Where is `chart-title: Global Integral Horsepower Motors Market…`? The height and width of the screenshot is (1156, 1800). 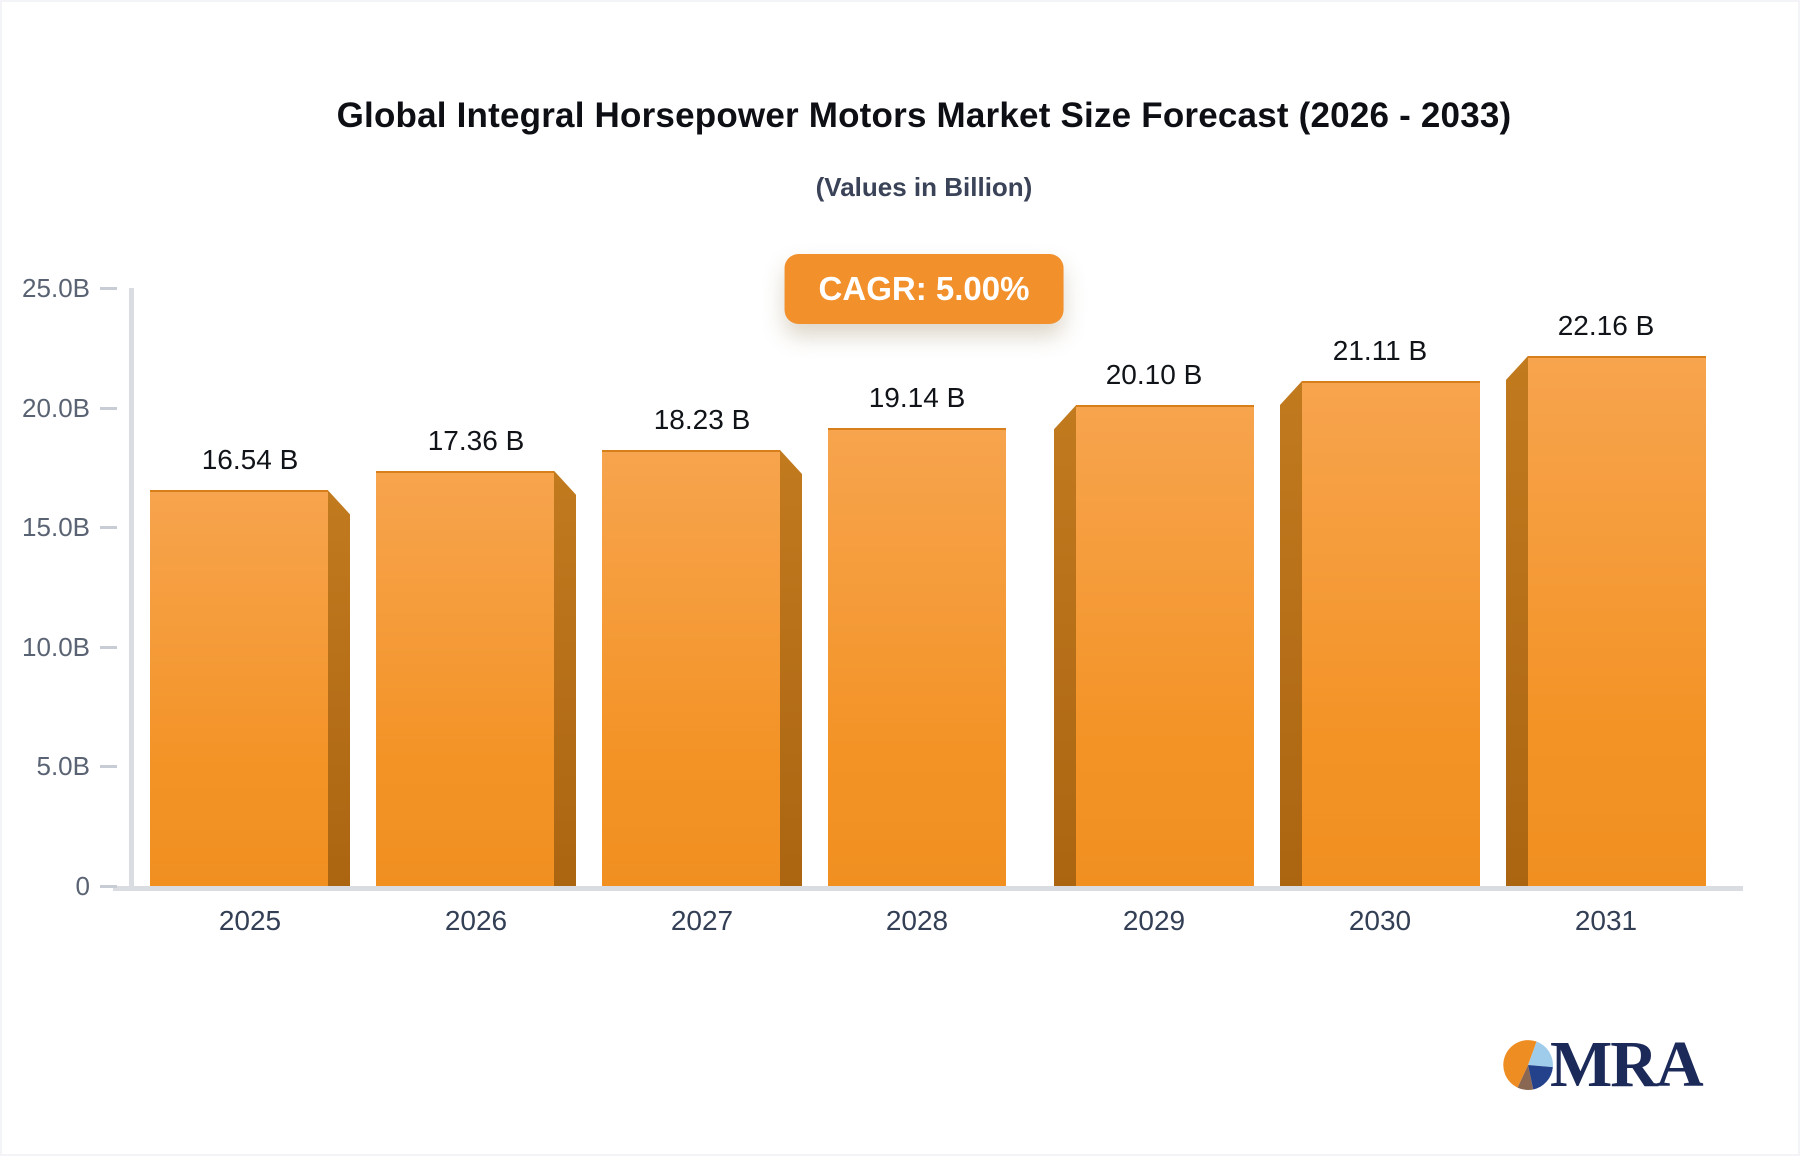 chart-title: Global Integral Horsepower Motors Market… is located at coordinates (924, 115).